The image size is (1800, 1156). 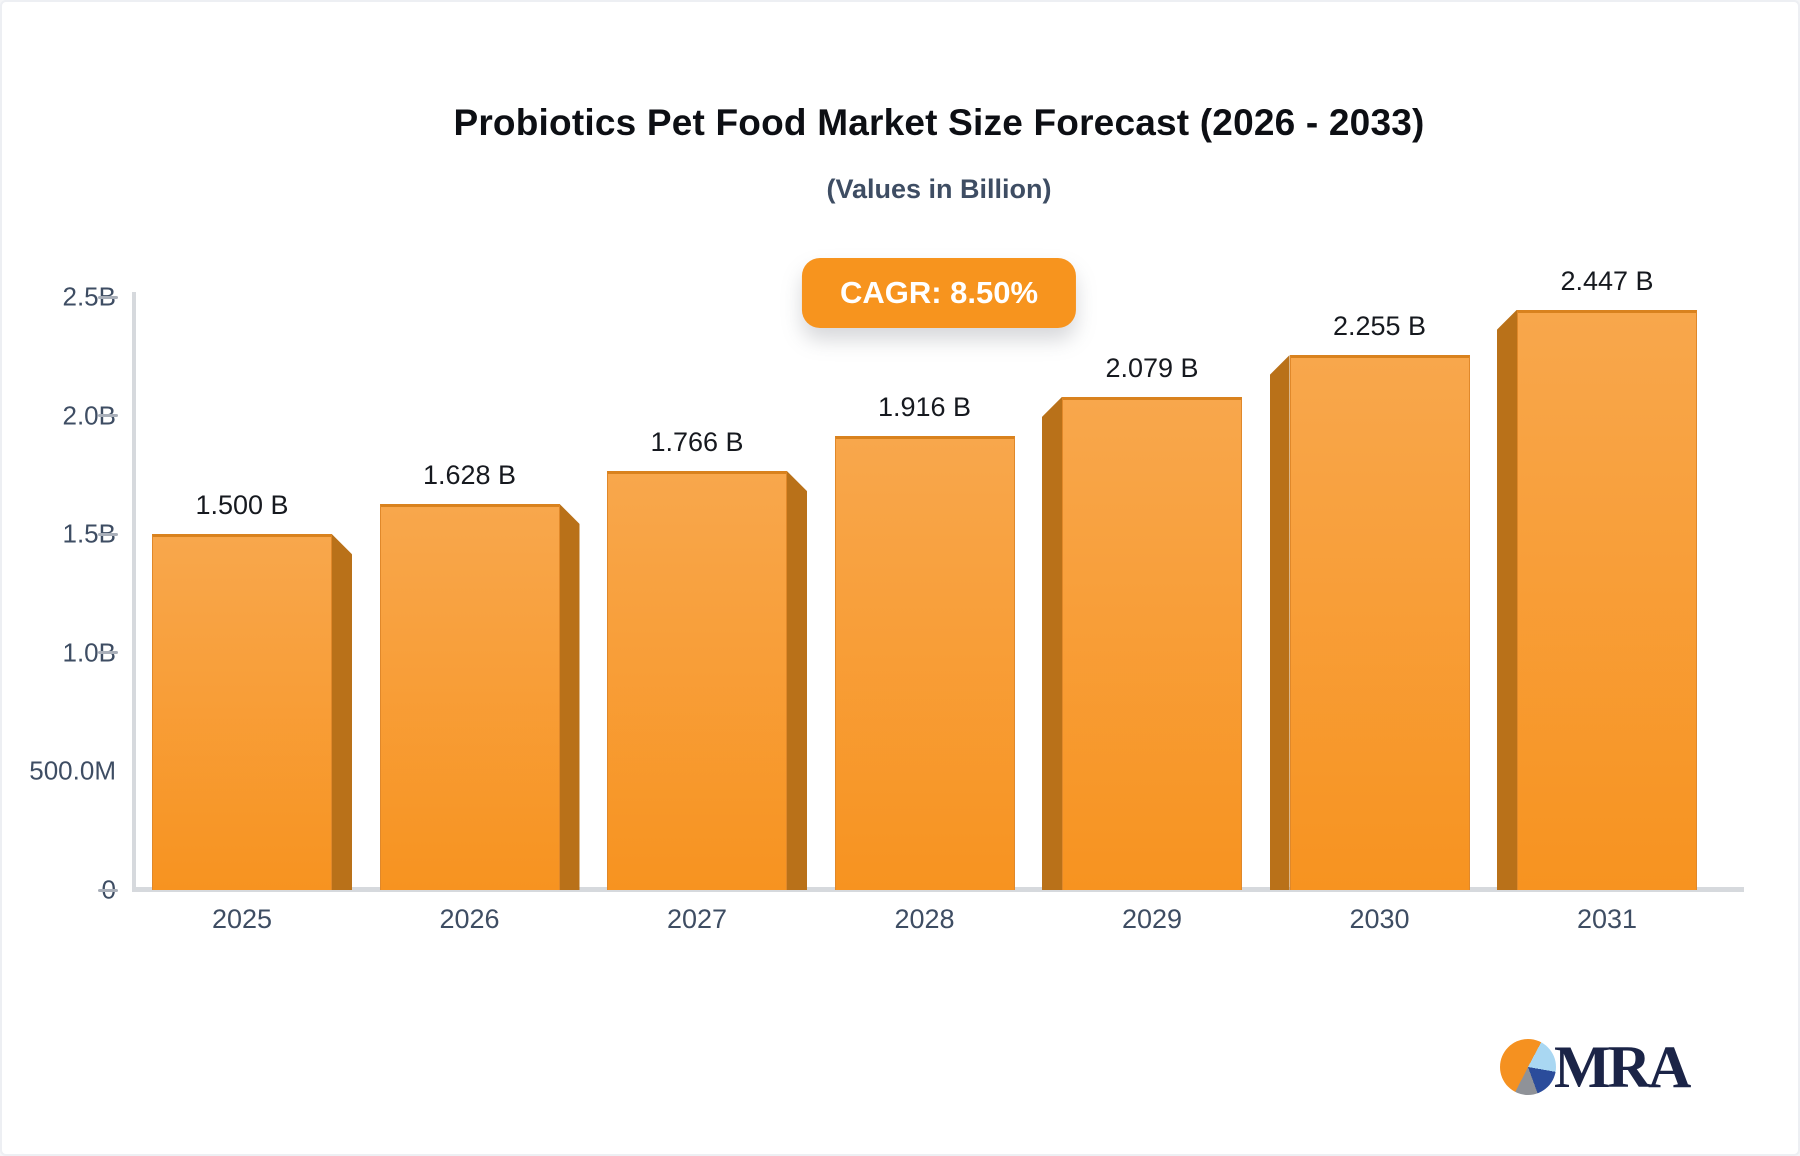 What do you see at coordinates (1607, 919) in the screenshot?
I see `x-category-label: 2031` at bounding box center [1607, 919].